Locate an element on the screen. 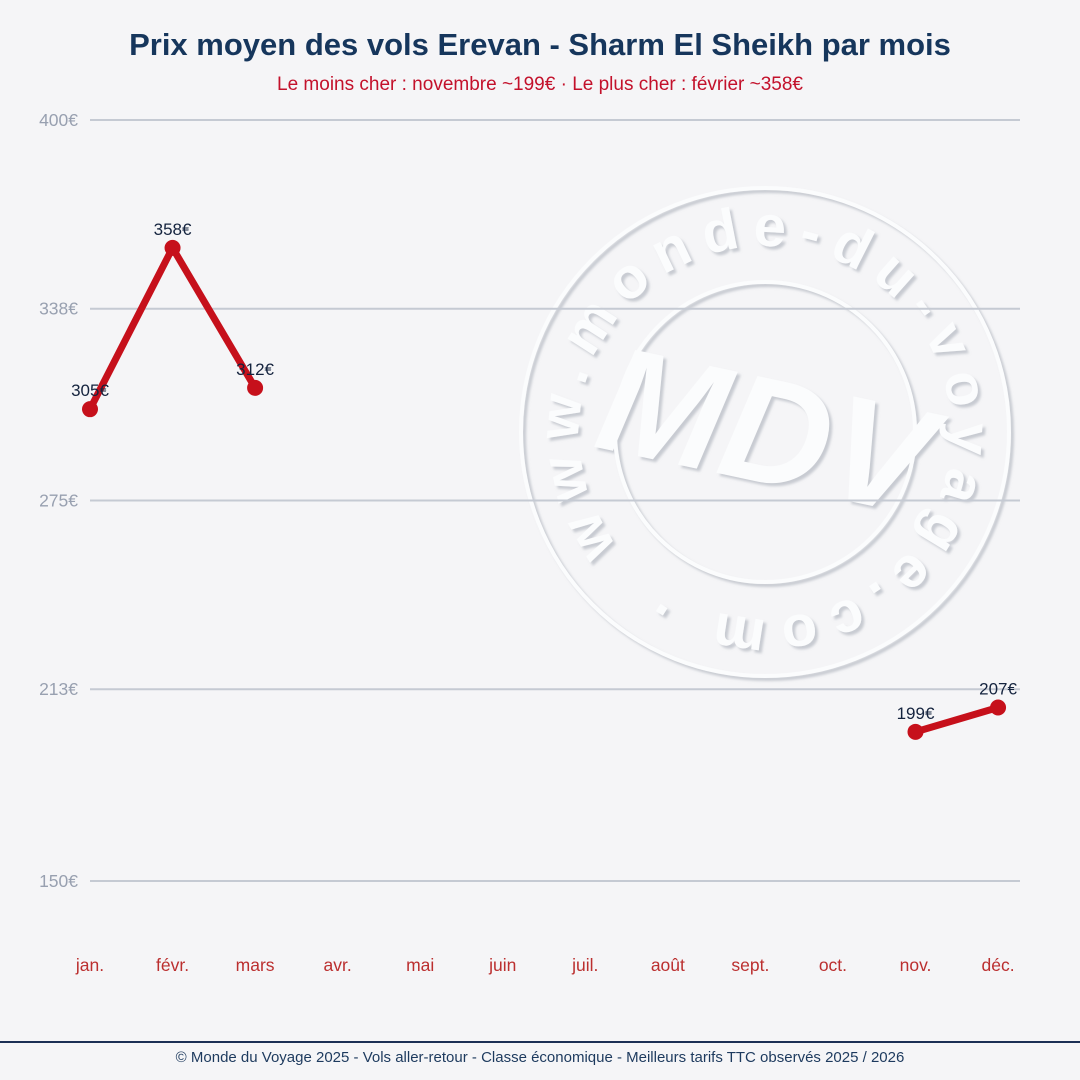 This screenshot has width=1080, height=1080. data-point-value-label: 199€ is located at coordinates (916, 713).